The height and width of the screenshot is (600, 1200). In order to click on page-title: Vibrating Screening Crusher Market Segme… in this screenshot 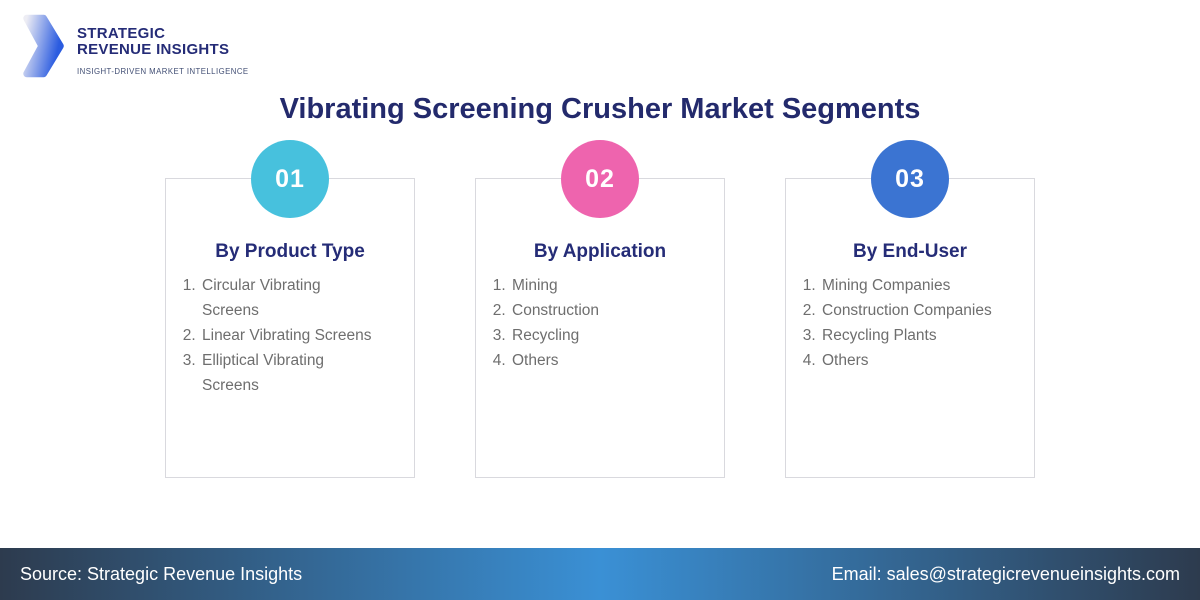, I will do `click(600, 109)`.